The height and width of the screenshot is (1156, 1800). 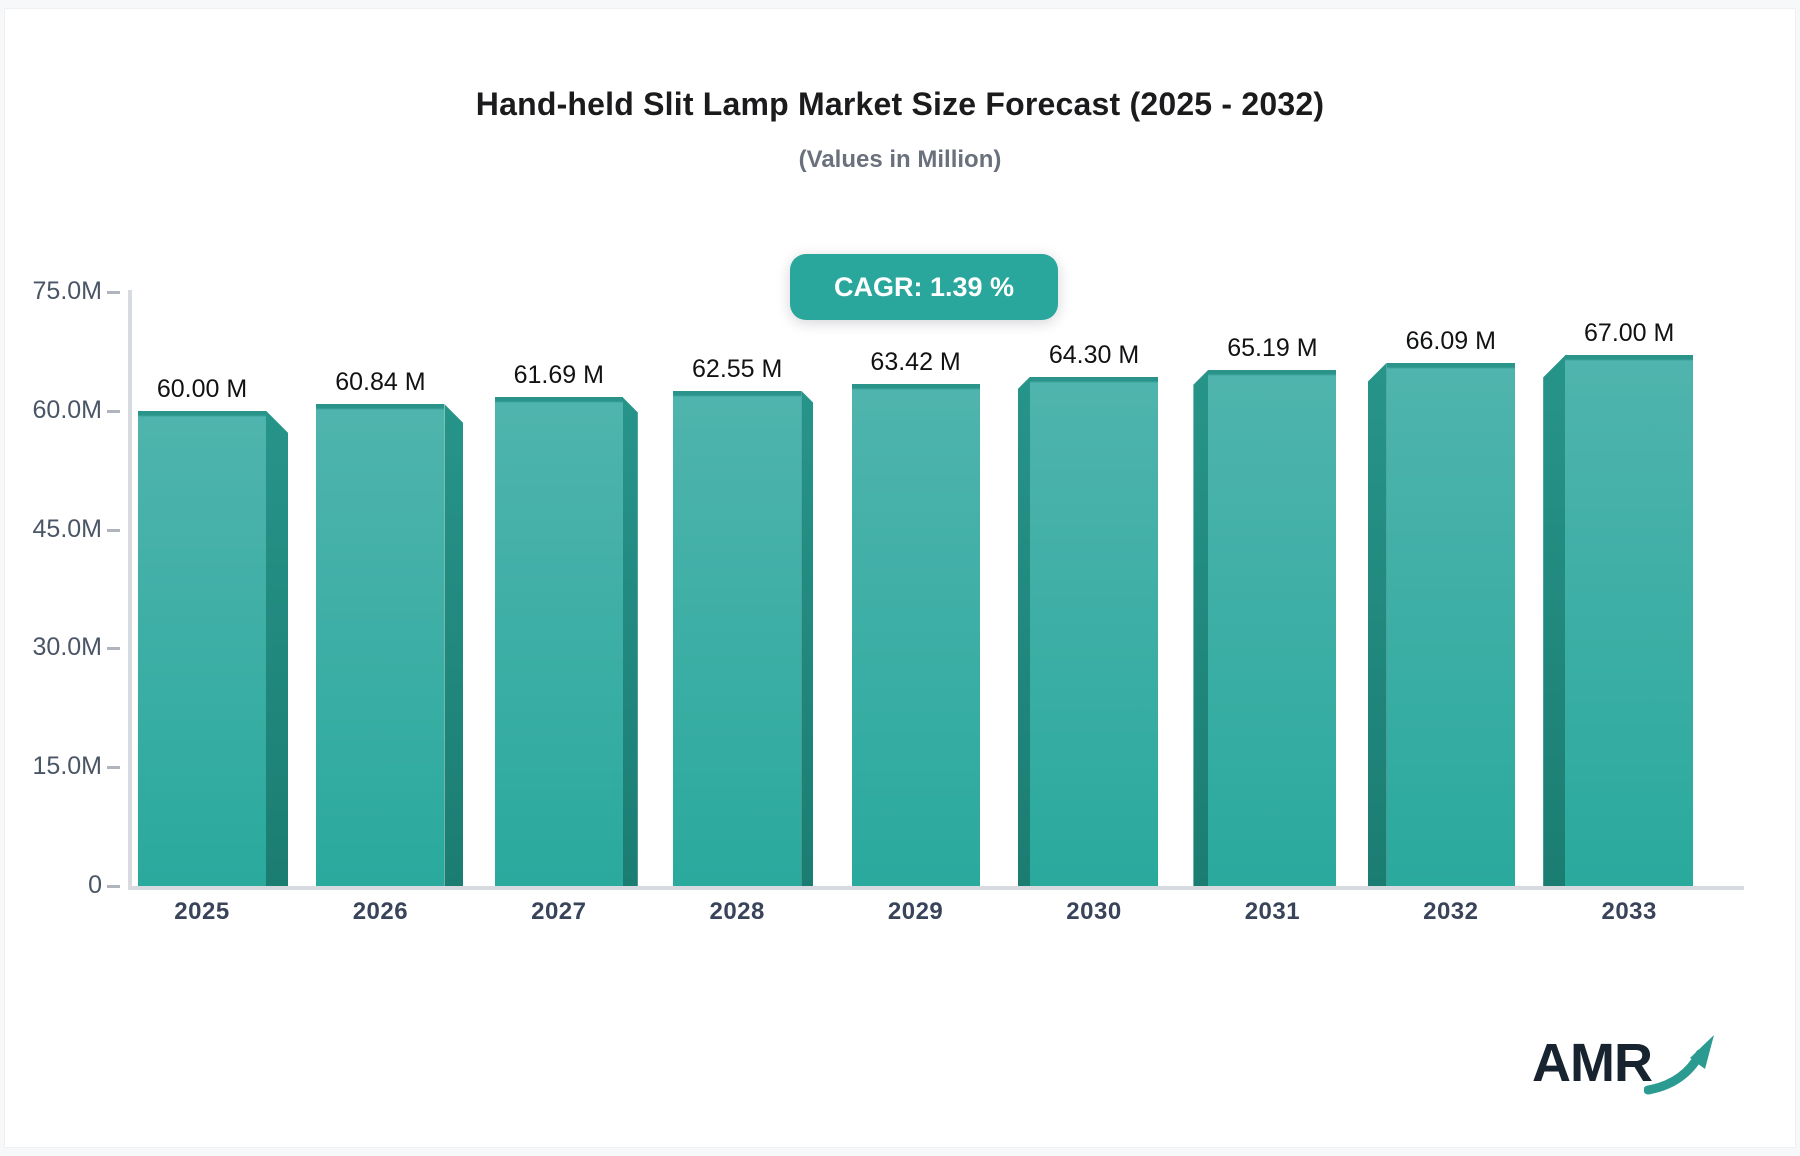 I want to click on amr-logo: AMR, so click(x=1624, y=1063).